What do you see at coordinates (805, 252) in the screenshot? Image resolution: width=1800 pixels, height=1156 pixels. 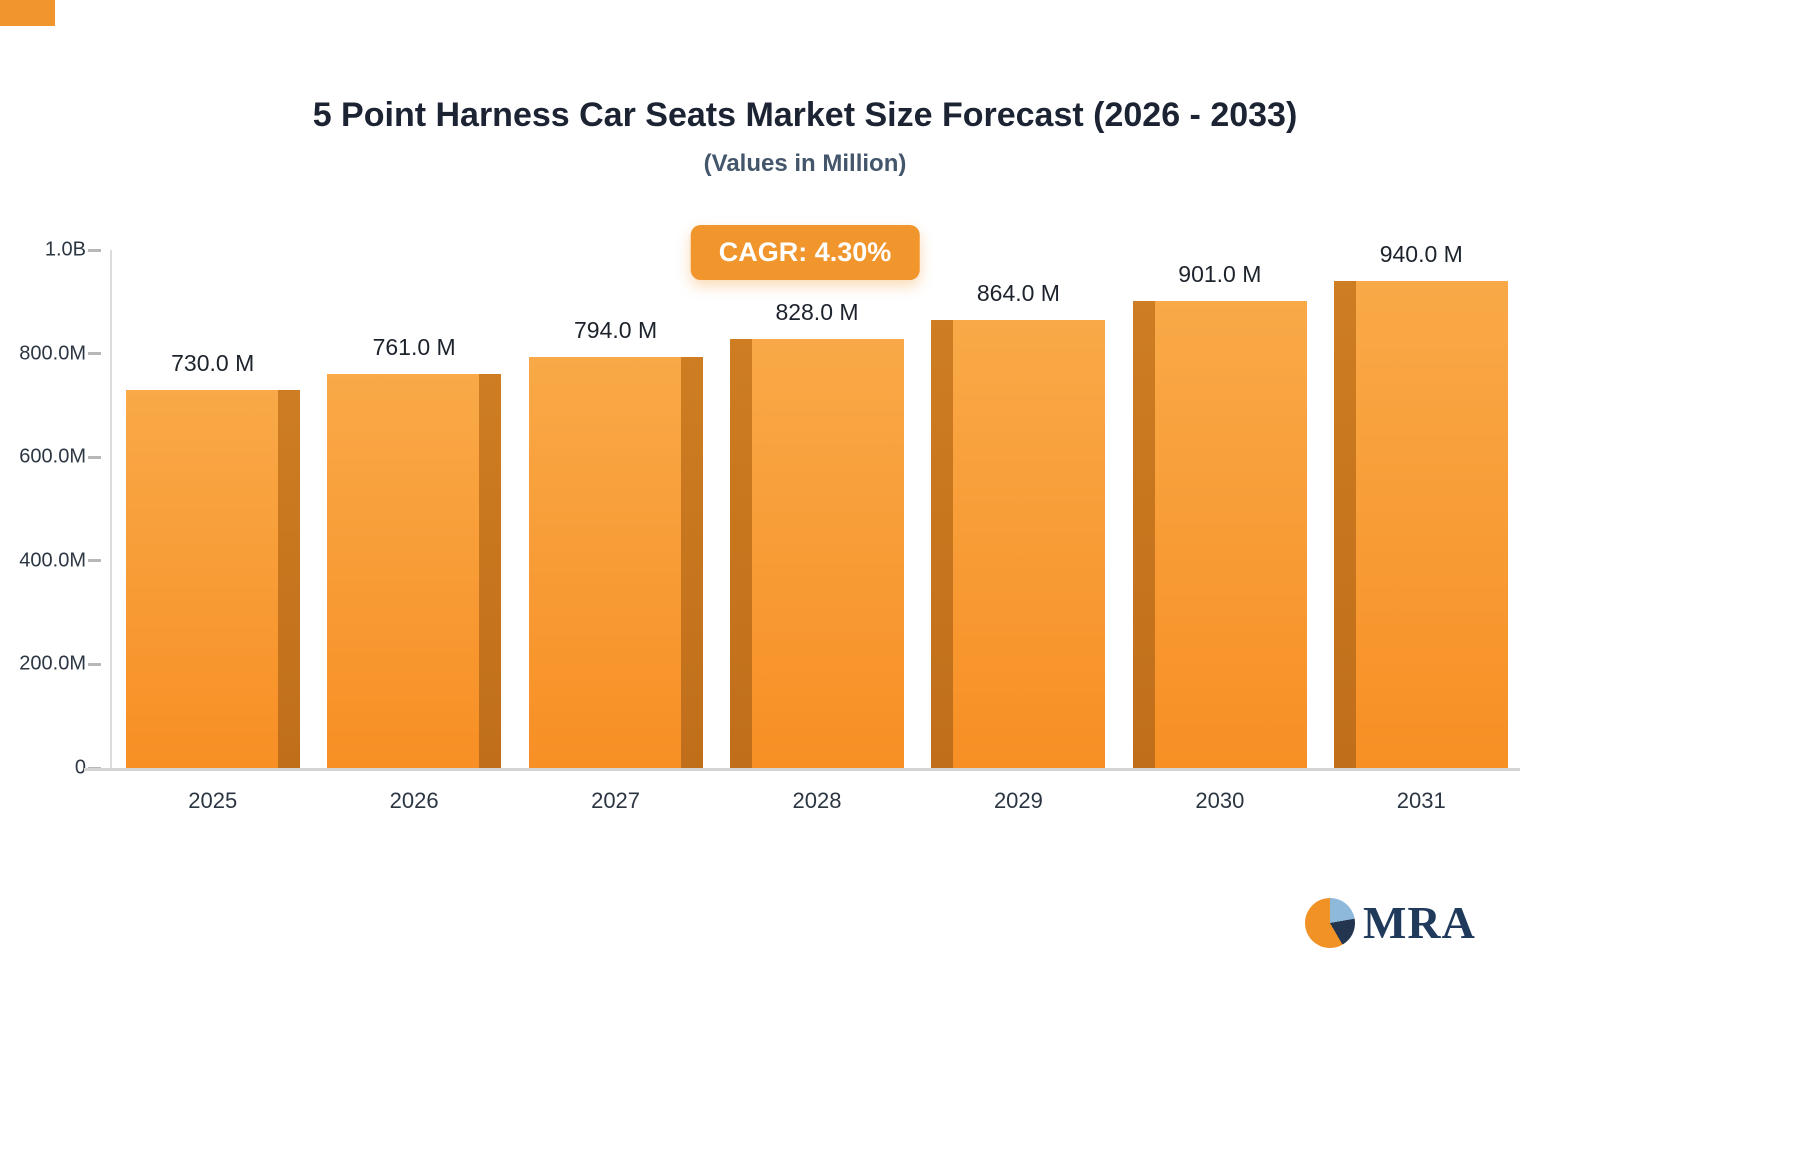 I see `cagr-badge: CAGR: 4.30%` at bounding box center [805, 252].